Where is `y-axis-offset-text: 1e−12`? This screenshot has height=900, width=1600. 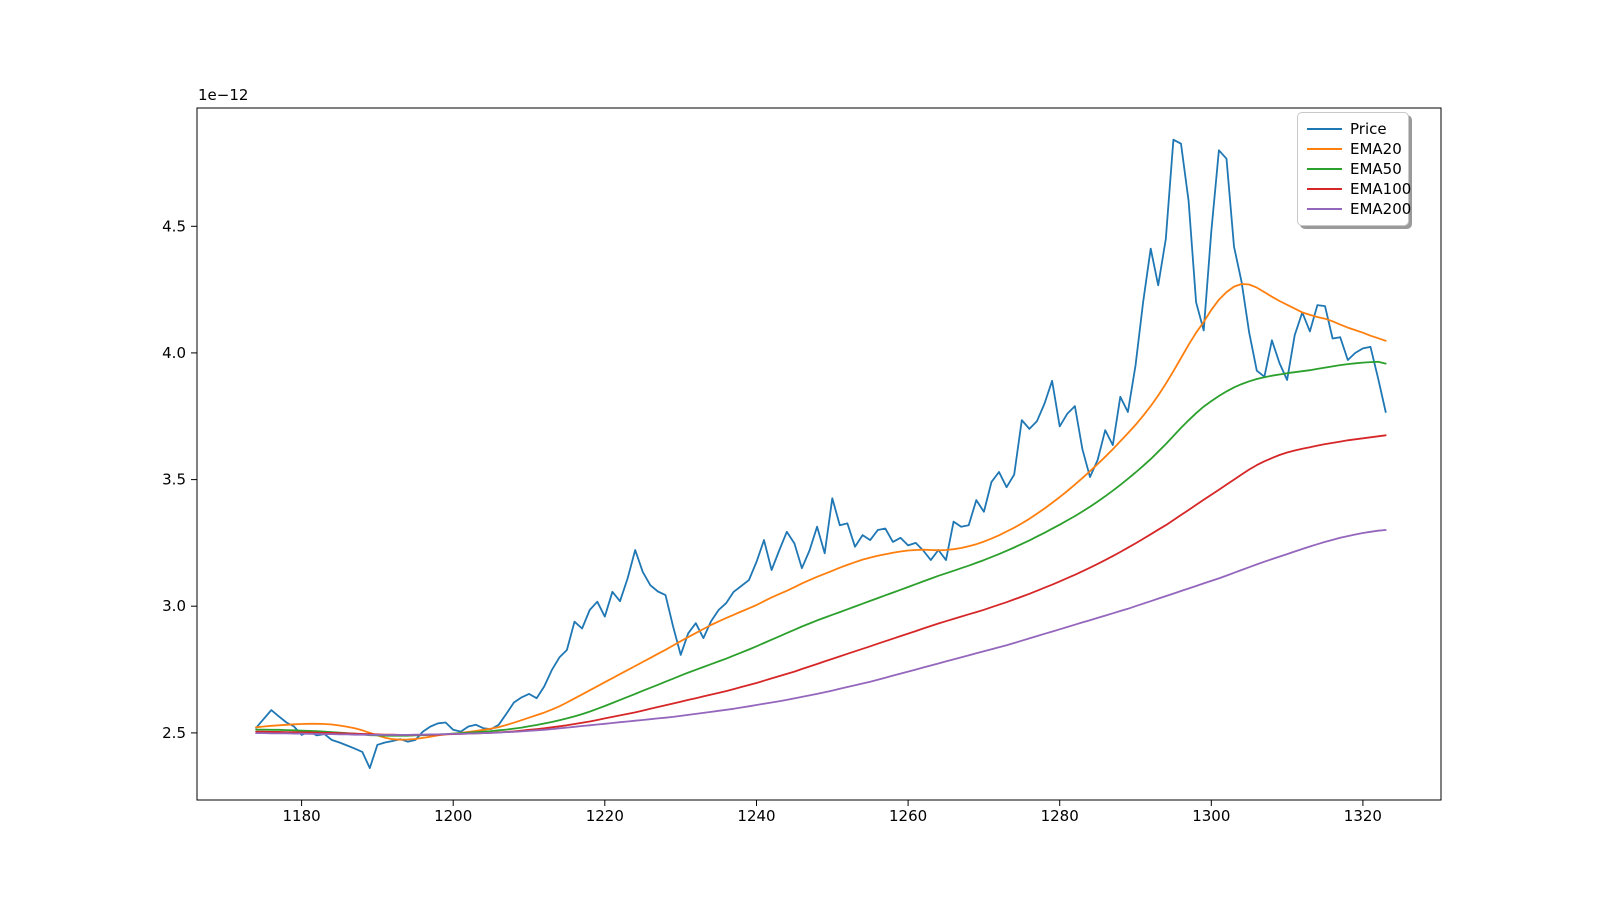 y-axis-offset-text: 1e−12 is located at coordinates (223, 95).